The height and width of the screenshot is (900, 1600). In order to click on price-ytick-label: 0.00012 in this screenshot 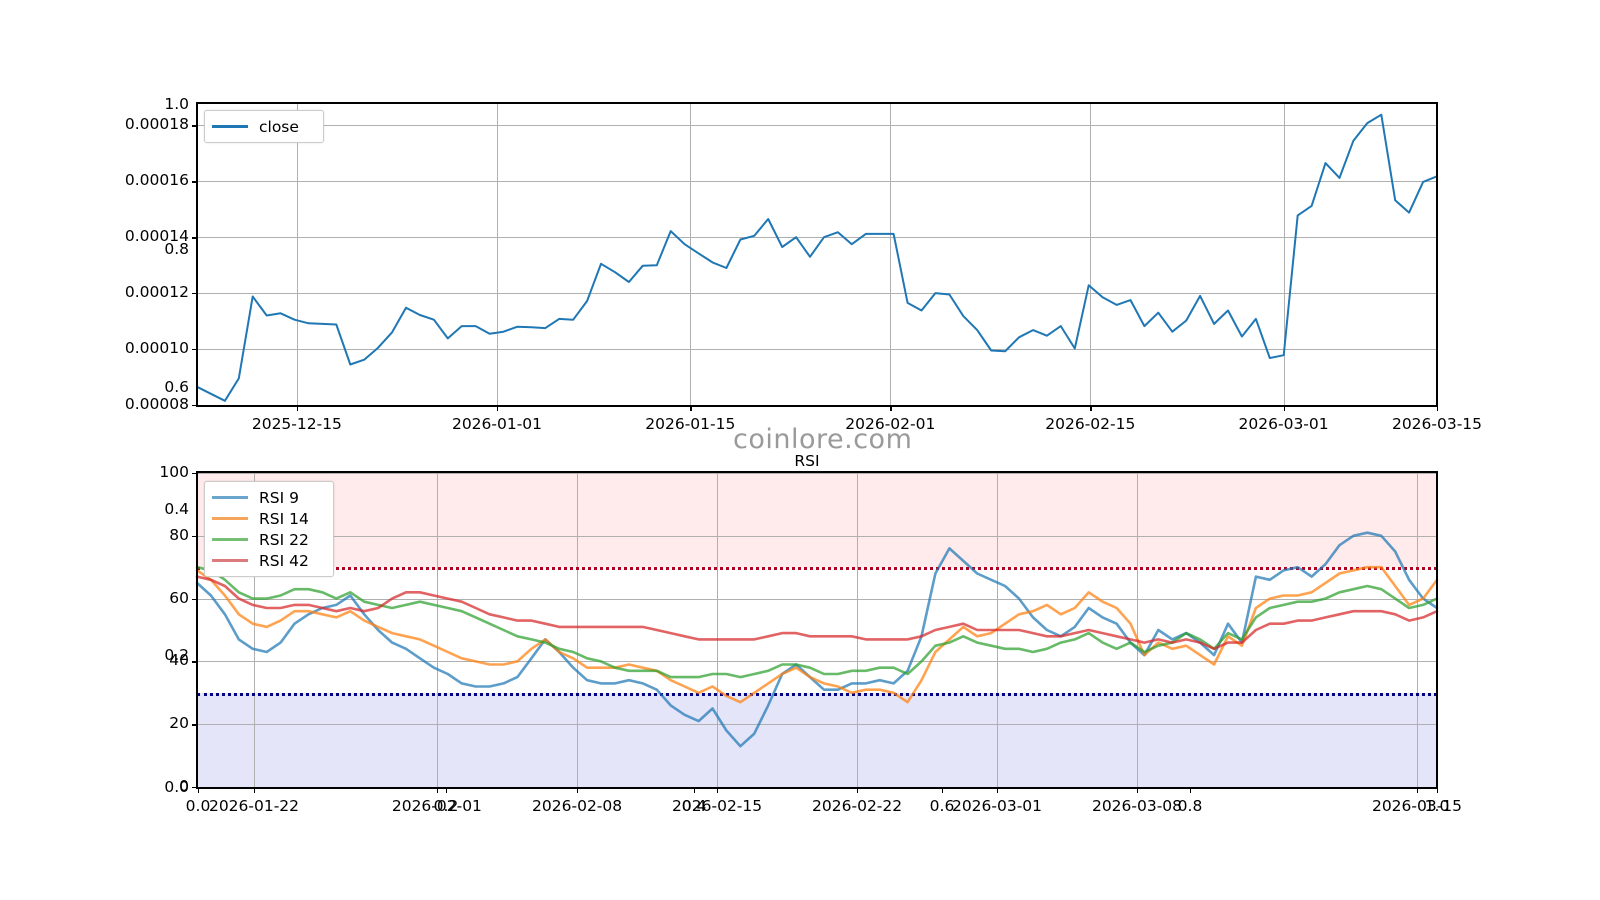, I will do `click(156, 292)`.